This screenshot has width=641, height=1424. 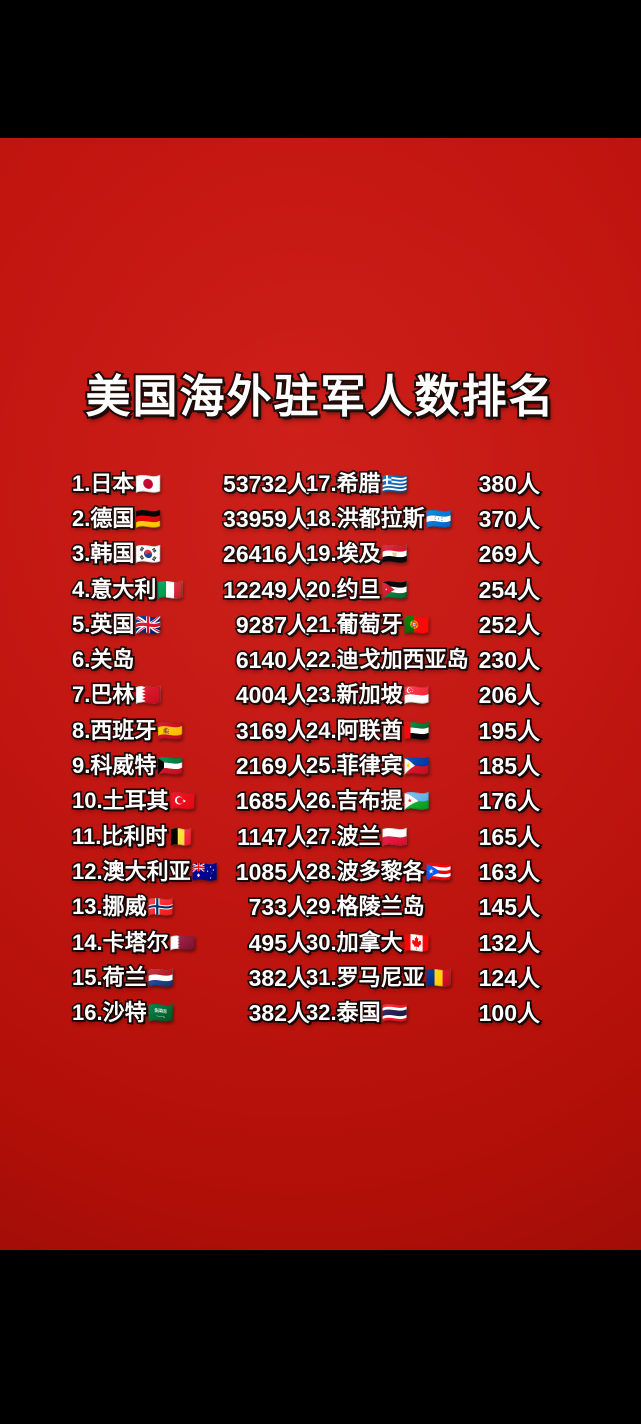 What do you see at coordinates (272, 660) in the screenshot?
I see `troop-count: 6140人` at bounding box center [272, 660].